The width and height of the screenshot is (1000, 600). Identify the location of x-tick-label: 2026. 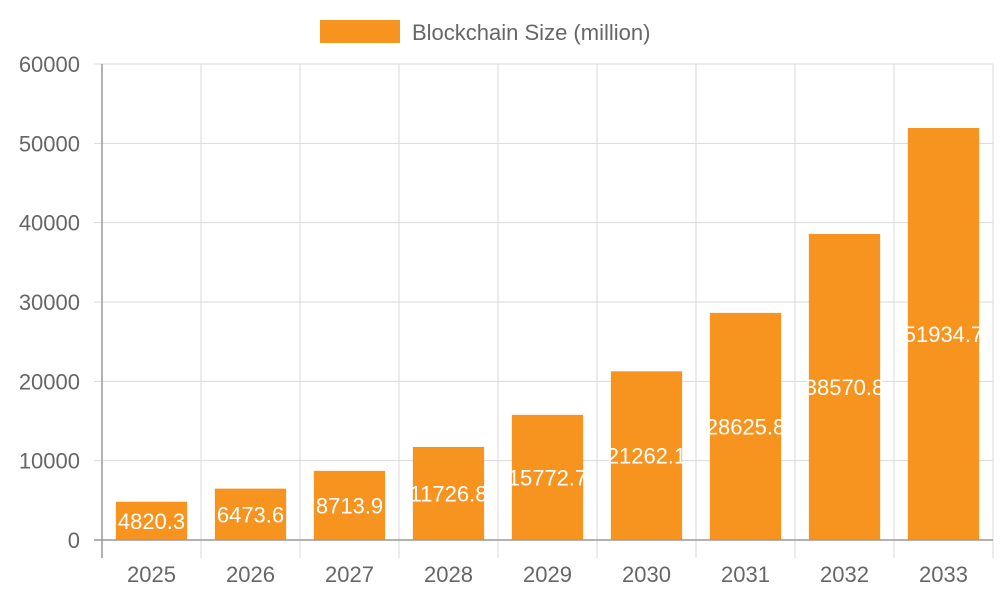
(250, 574).